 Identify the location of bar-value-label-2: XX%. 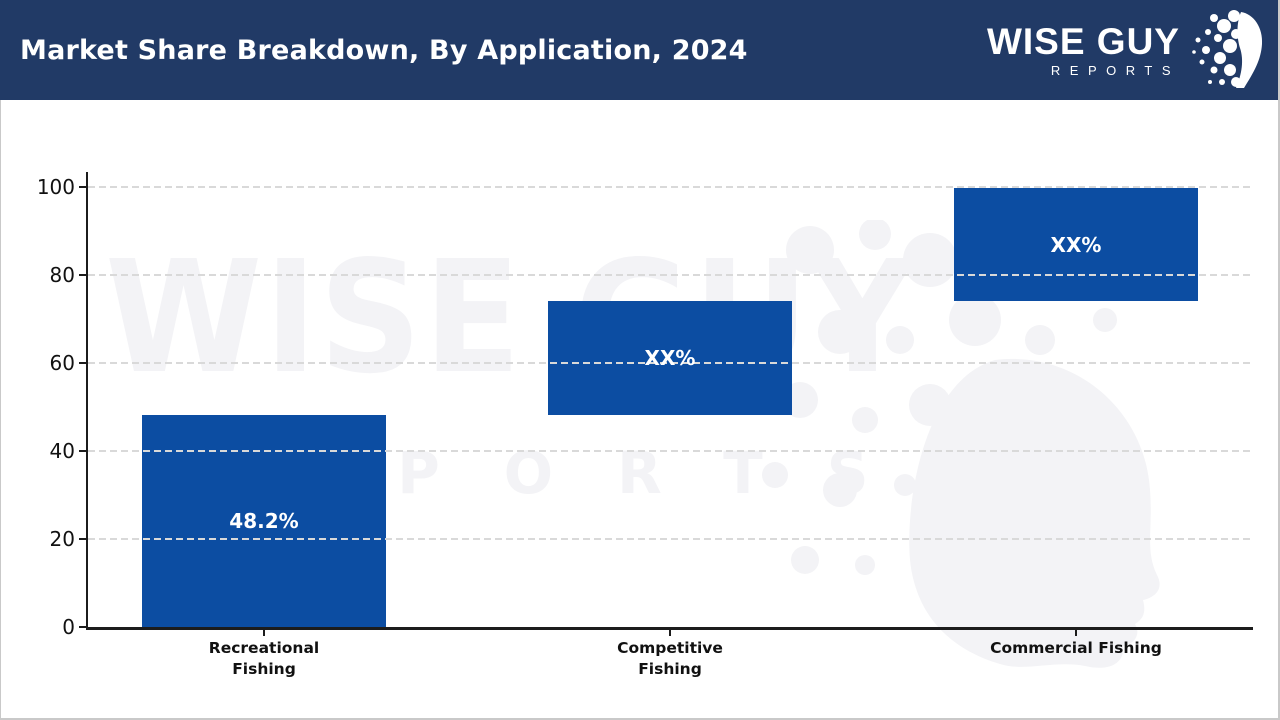
(1076, 244).